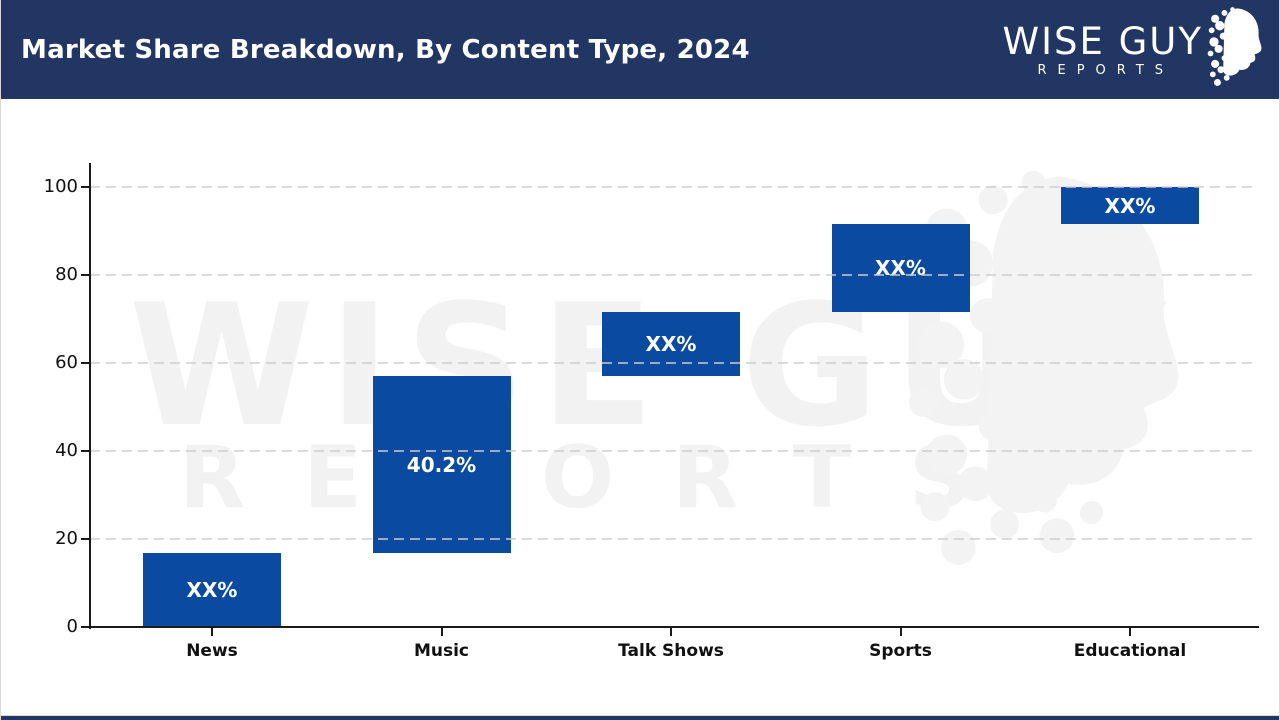  I want to click on x-category-label-sports: Sports, so click(900, 651).